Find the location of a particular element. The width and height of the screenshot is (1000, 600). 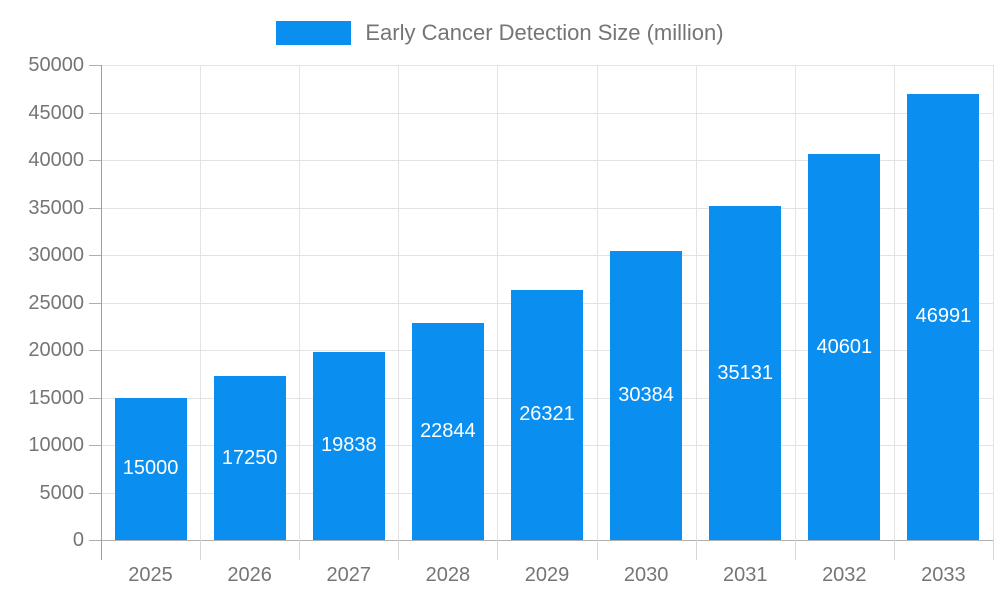

x-axis-label: 2031 is located at coordinates (745, 575).